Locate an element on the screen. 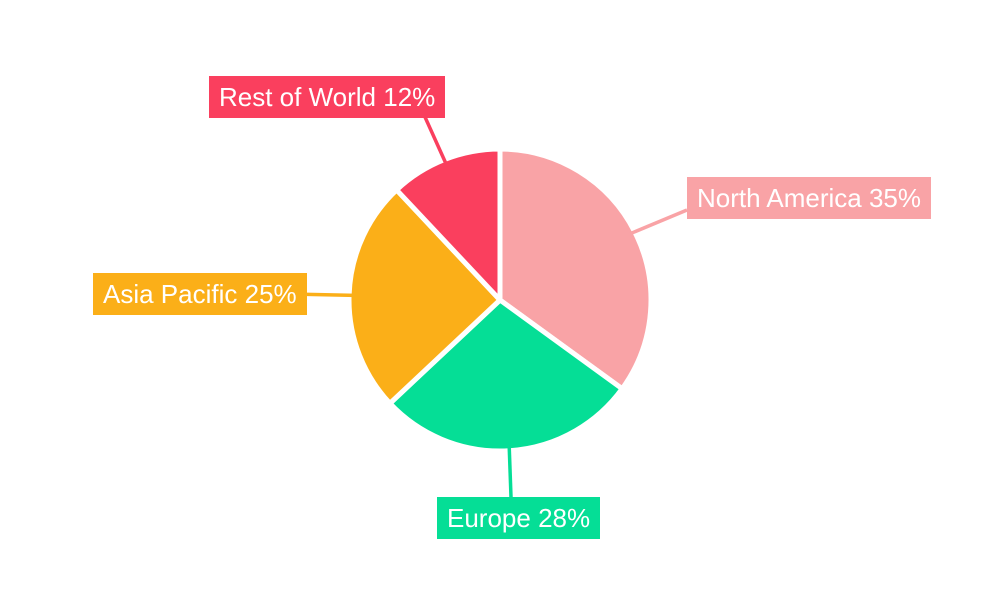 This screenshot has width=1000, height=600. callout-label-north-america: North America 35% is located at coordinates (809, 198).